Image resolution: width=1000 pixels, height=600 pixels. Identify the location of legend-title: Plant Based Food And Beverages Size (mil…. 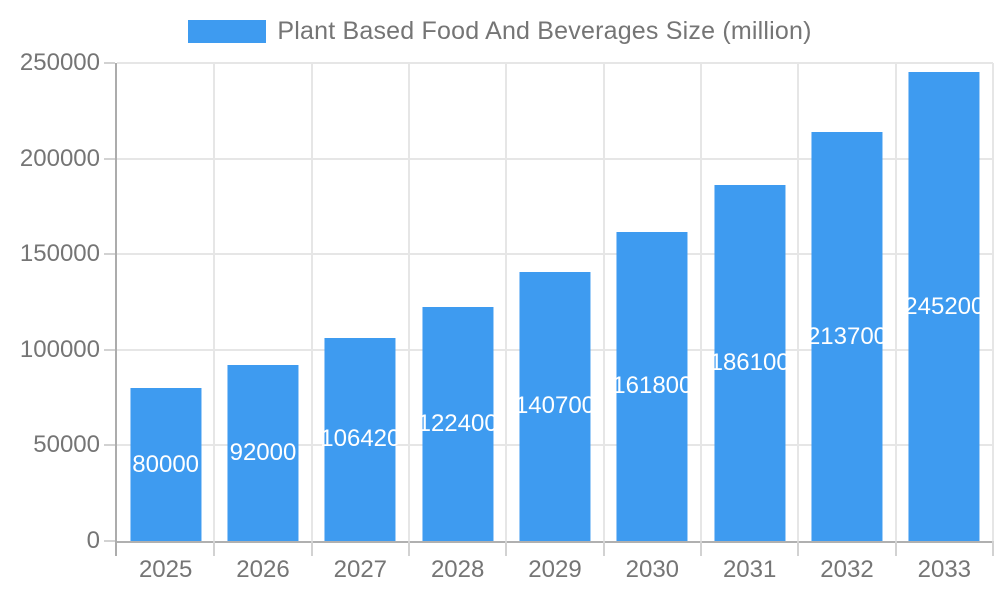
(544, 30).